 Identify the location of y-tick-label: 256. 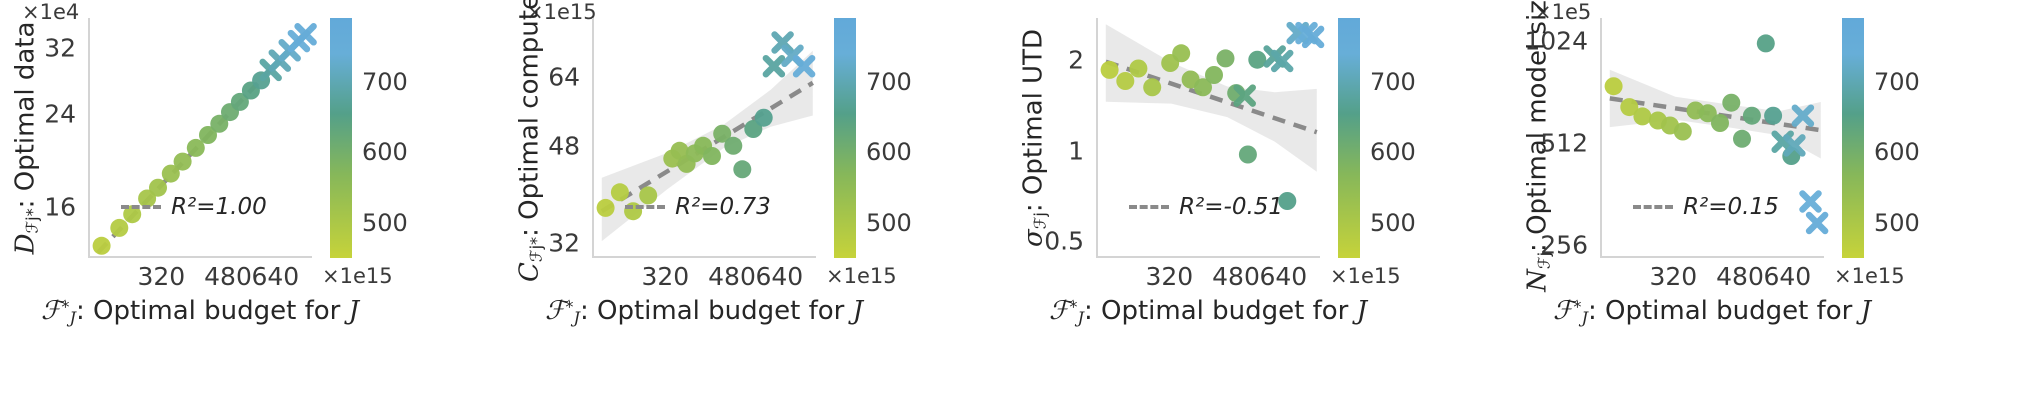
(1564, 245).